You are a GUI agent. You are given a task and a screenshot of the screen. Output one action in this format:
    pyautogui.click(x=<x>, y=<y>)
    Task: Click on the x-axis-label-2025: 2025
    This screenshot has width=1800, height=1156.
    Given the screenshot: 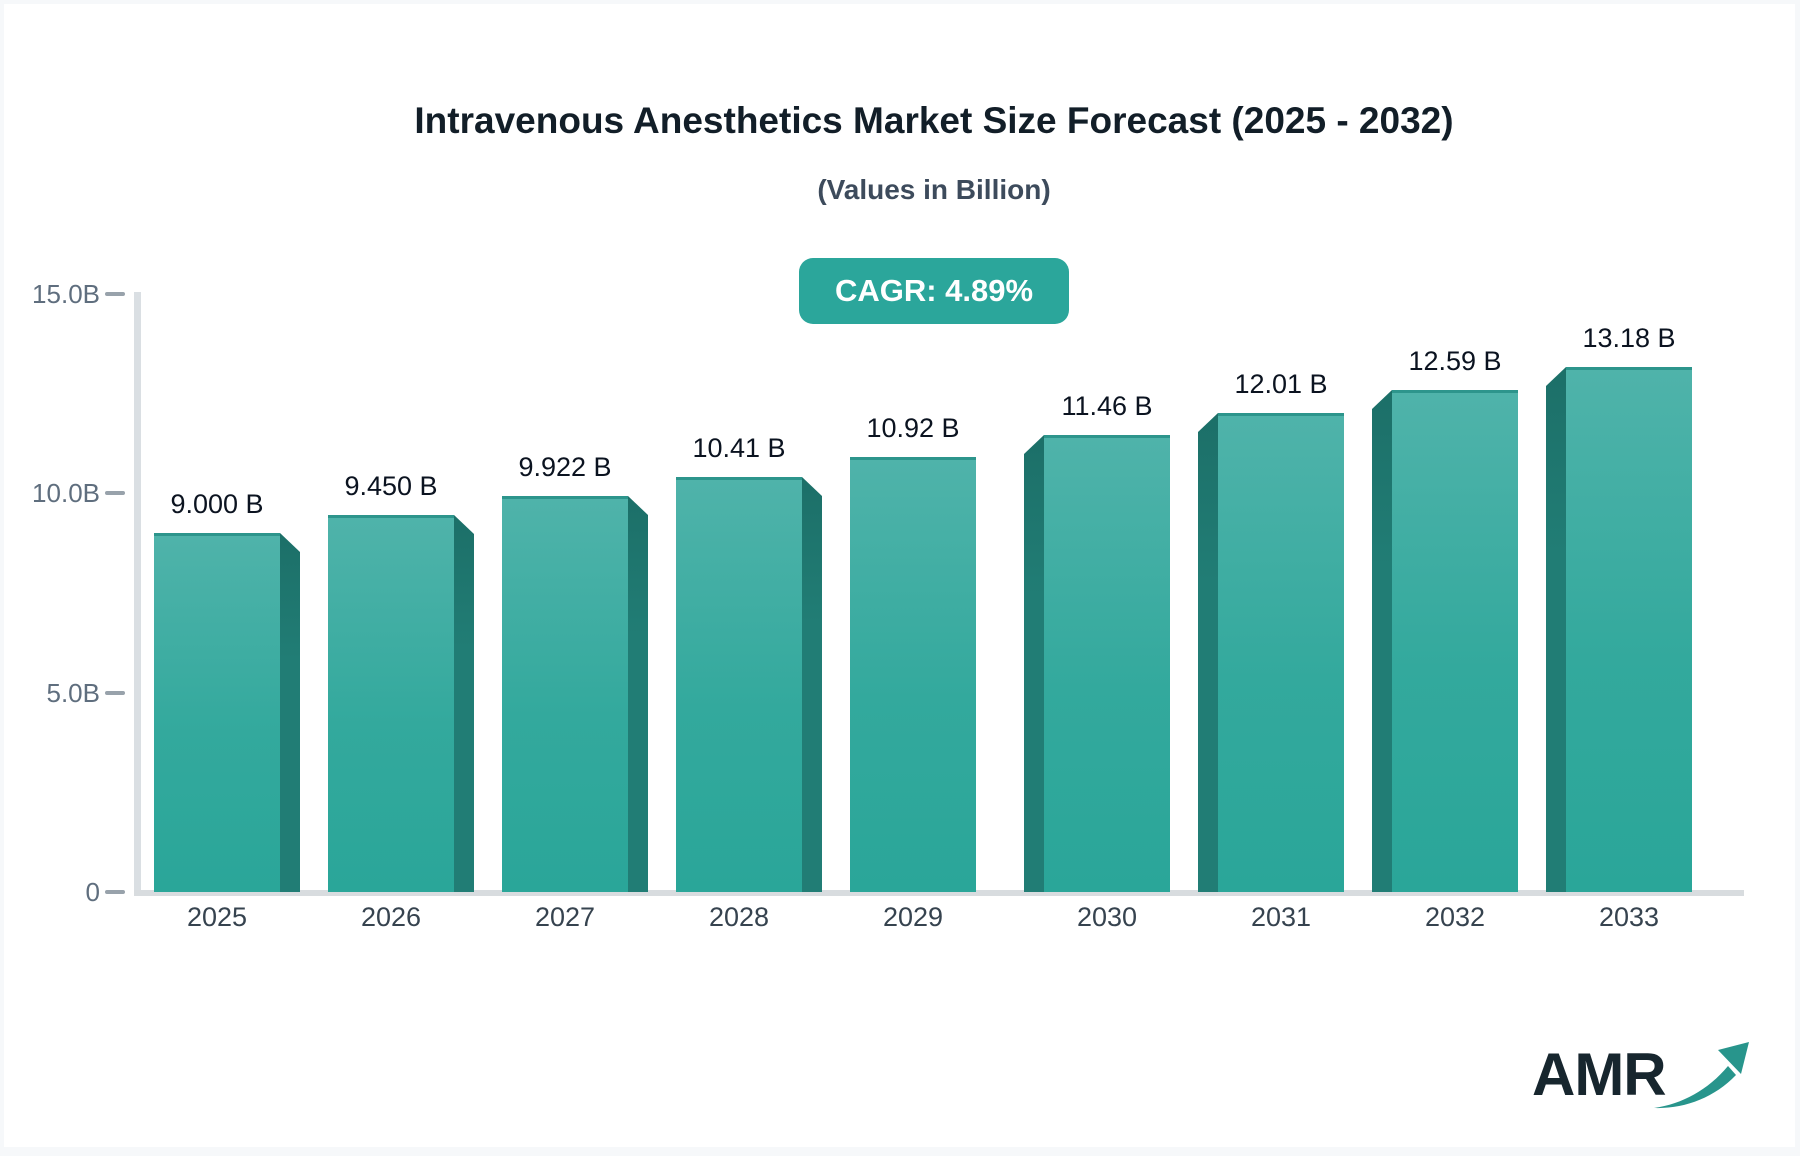 What is the action you would take?
    pyautogui.click(x=217, y=917)
    